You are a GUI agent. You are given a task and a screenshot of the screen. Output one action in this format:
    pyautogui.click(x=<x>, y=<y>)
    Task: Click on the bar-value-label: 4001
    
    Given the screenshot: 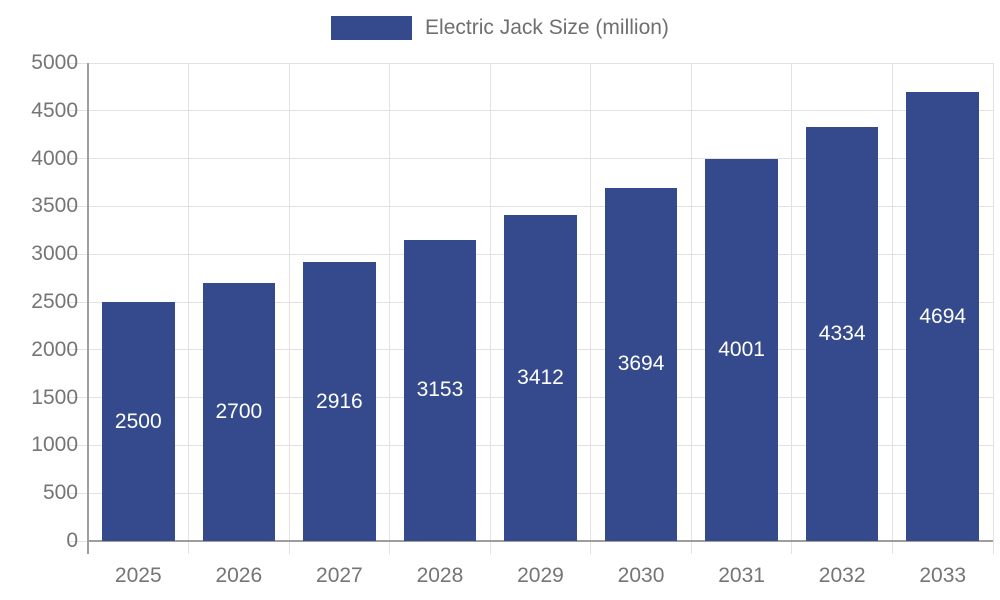 What is the action you would take?
    pyautogui.click(x=741, y=349)
    